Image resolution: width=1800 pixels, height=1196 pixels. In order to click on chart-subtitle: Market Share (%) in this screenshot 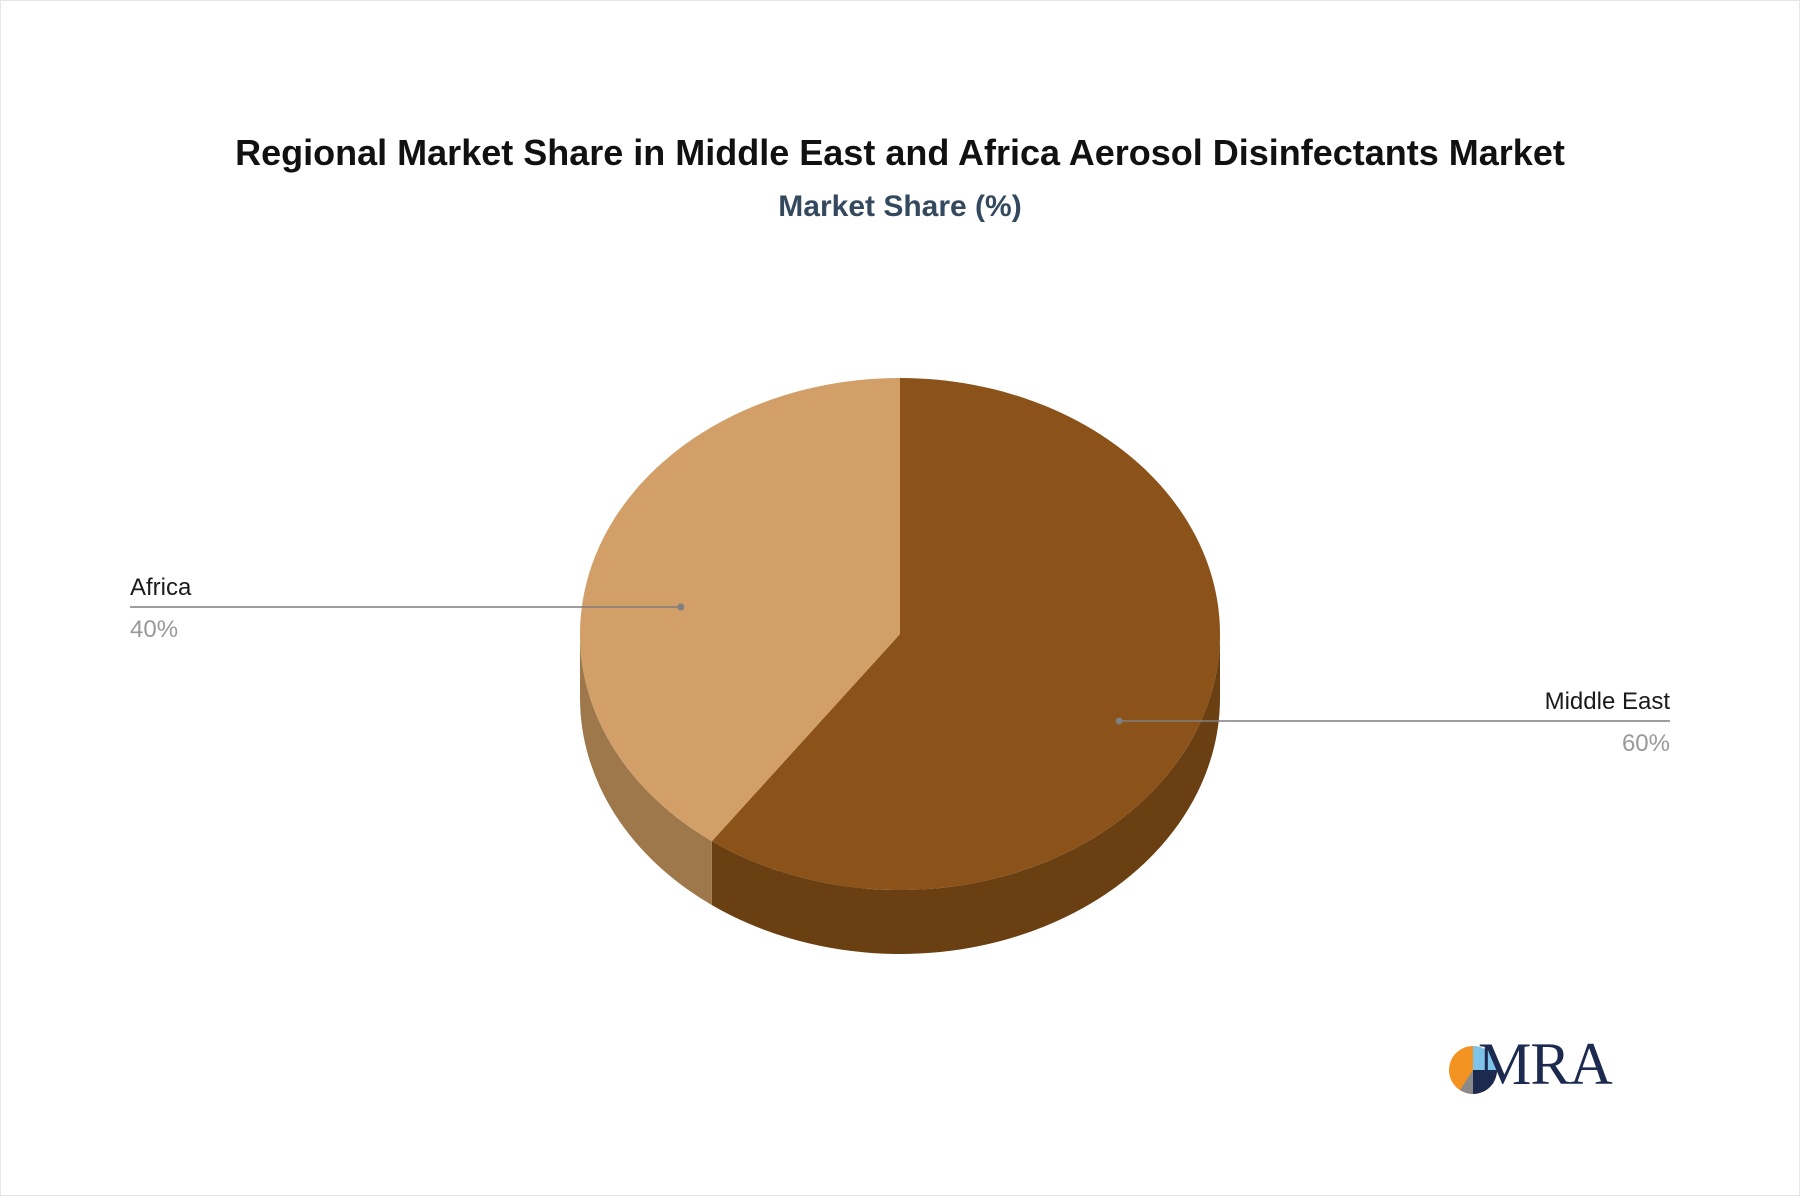, I will do `click(900, 206)`.